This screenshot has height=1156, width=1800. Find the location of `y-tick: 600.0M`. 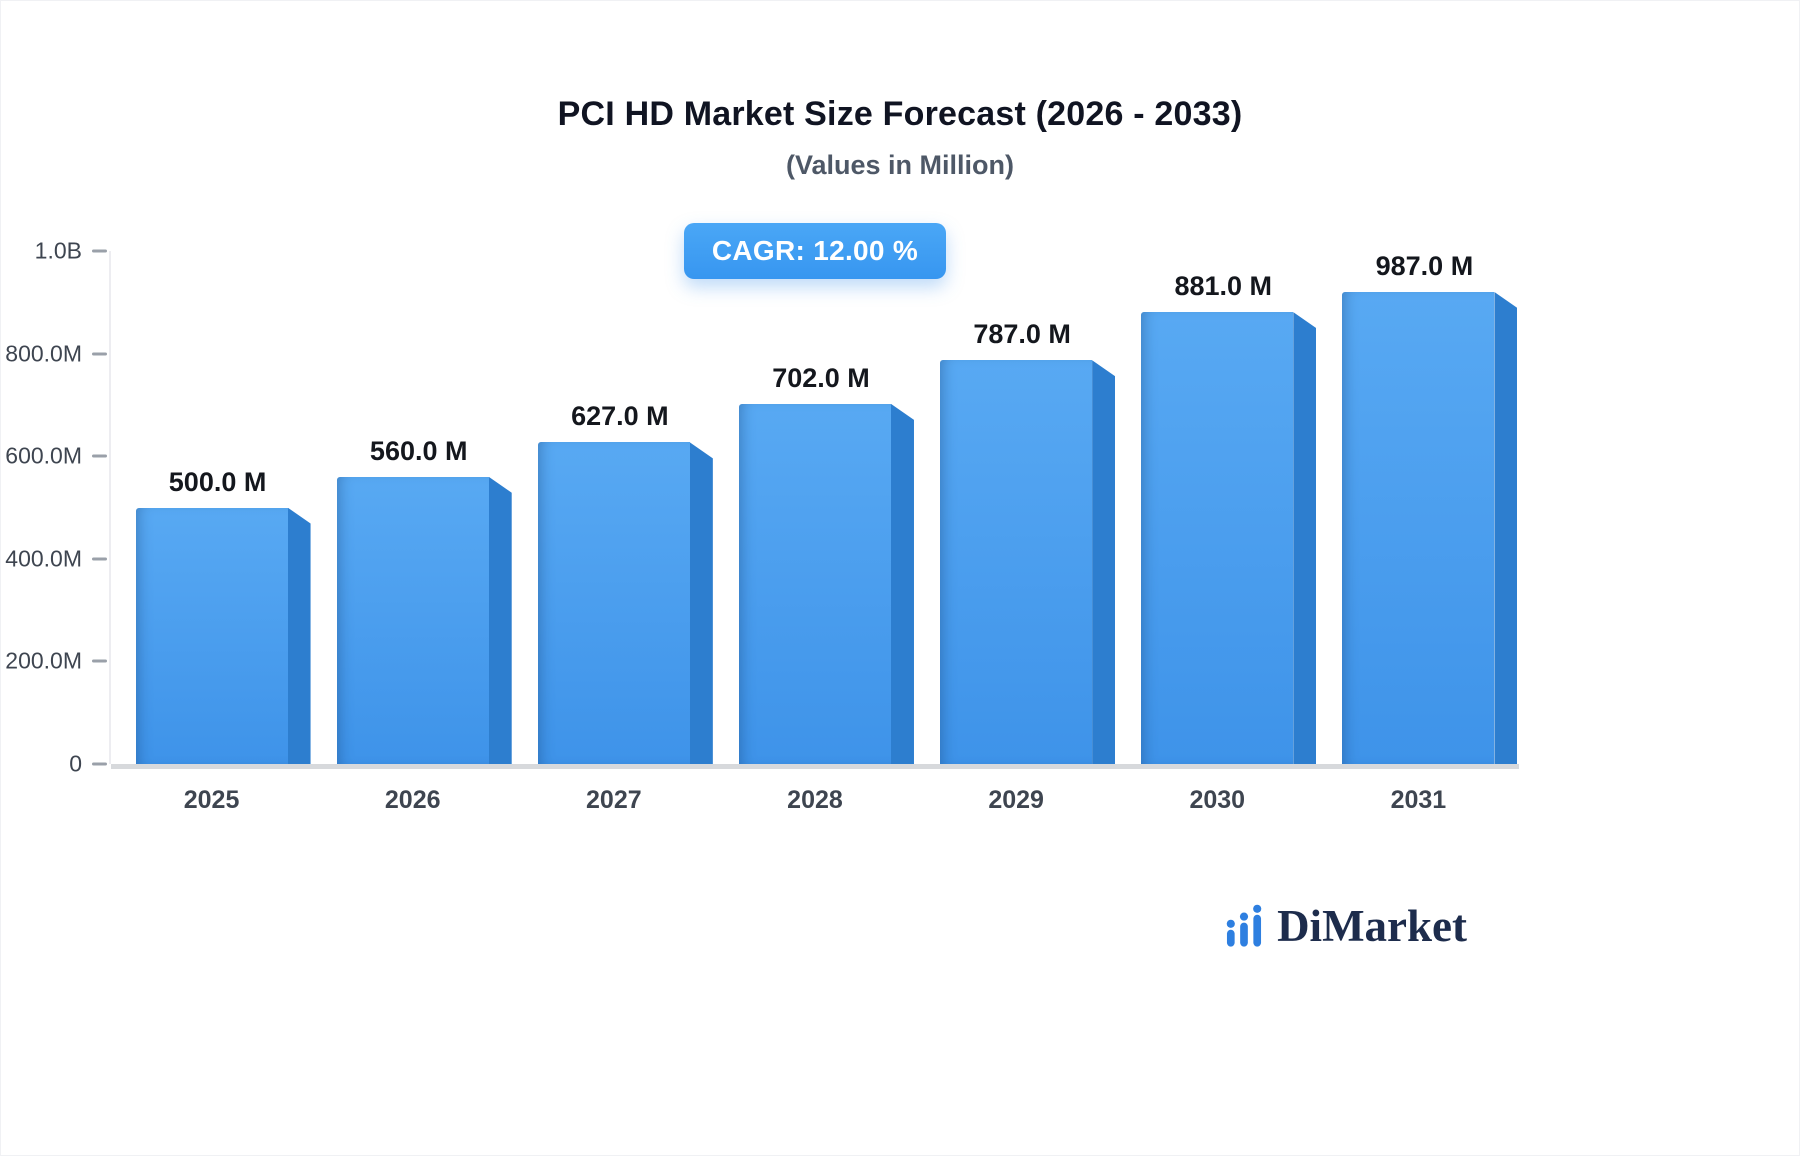

y-tick: 600.0M is located at coordinates (58, 456).